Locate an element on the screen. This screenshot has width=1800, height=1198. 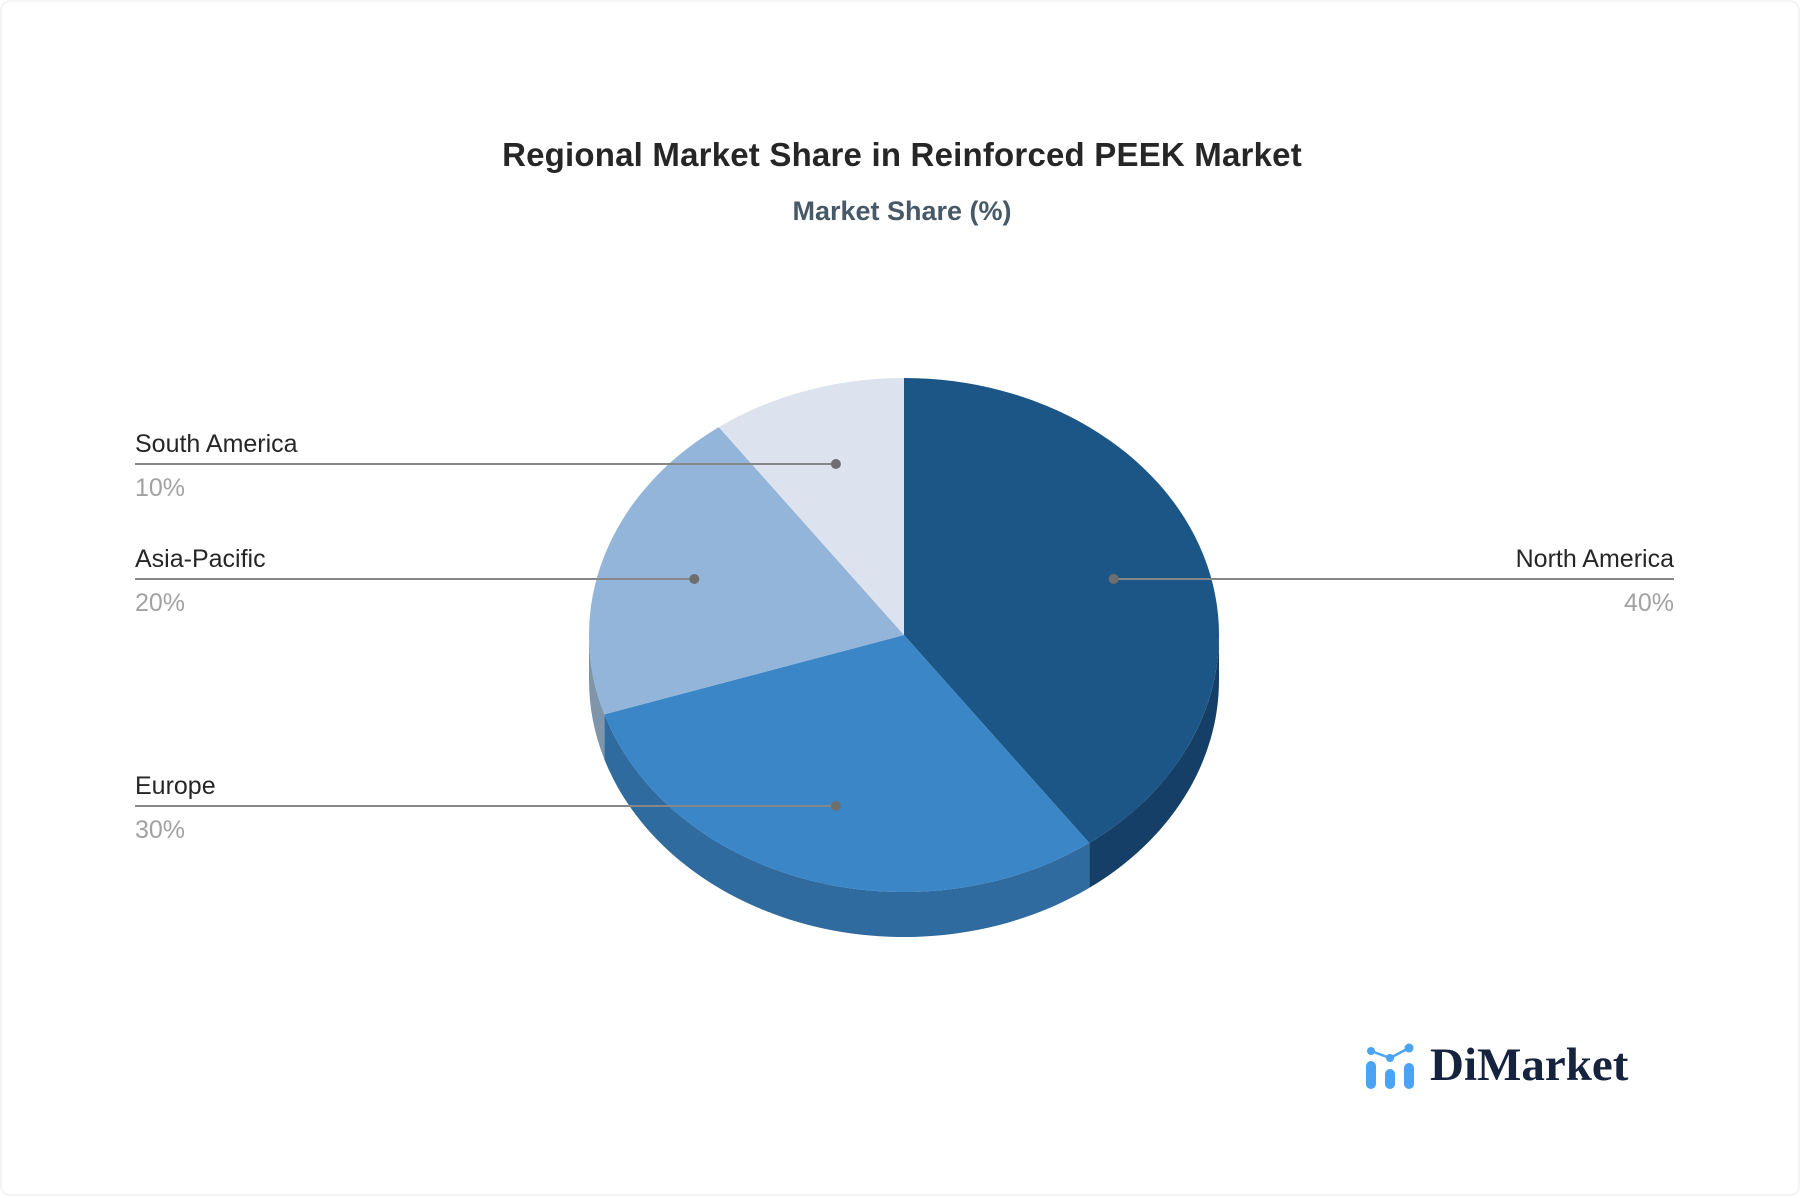
brand-logo: DiMarket is located at coordinates (1496, 1065).